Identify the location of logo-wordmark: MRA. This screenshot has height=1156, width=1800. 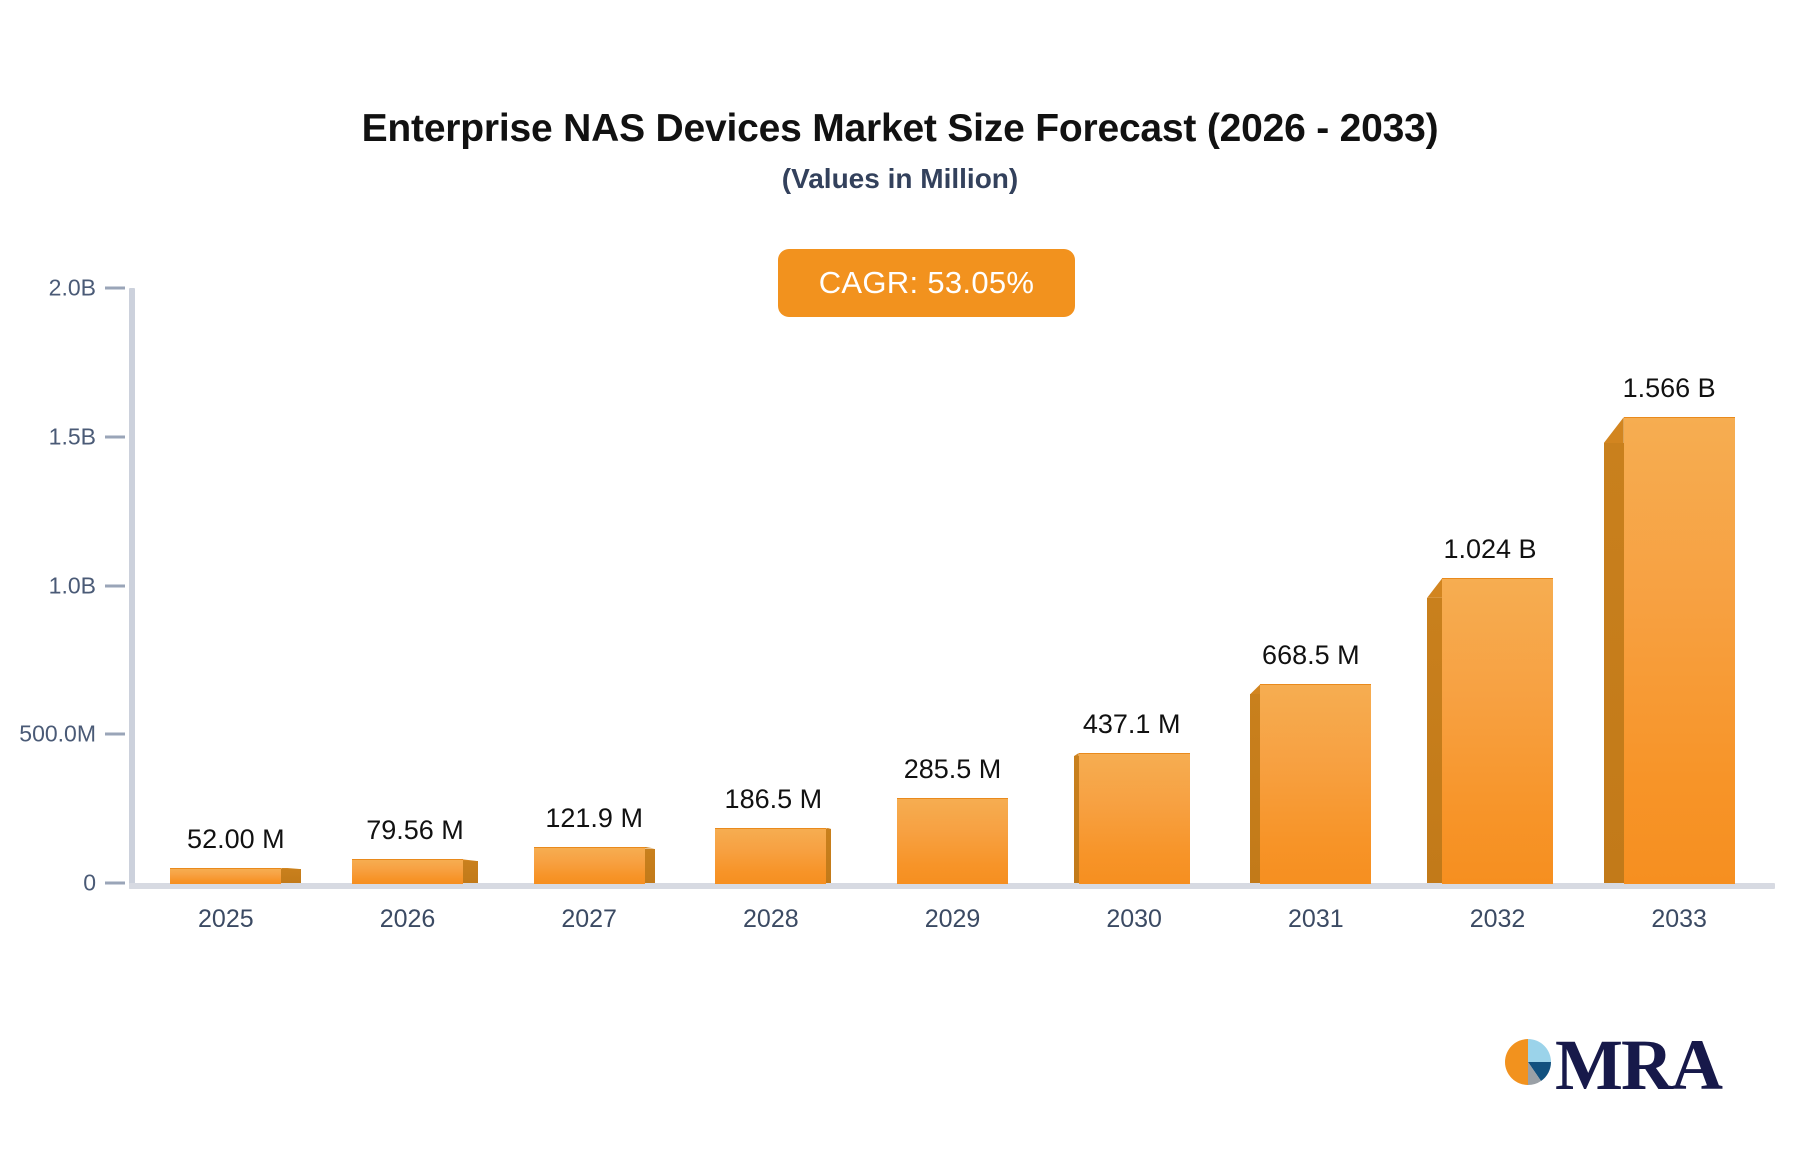
(1639, 1065).